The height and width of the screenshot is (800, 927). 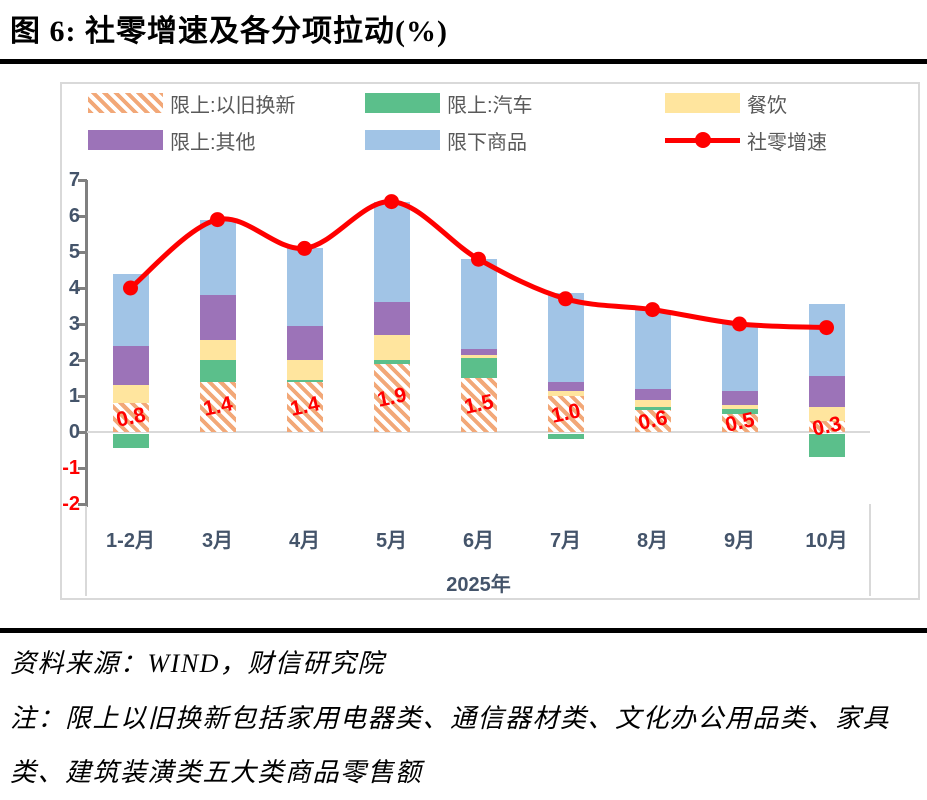 What do you see at coordinates (86, 550) in the screenshot?
I see `category-axis-left-border` at bounding box center [86, 550].